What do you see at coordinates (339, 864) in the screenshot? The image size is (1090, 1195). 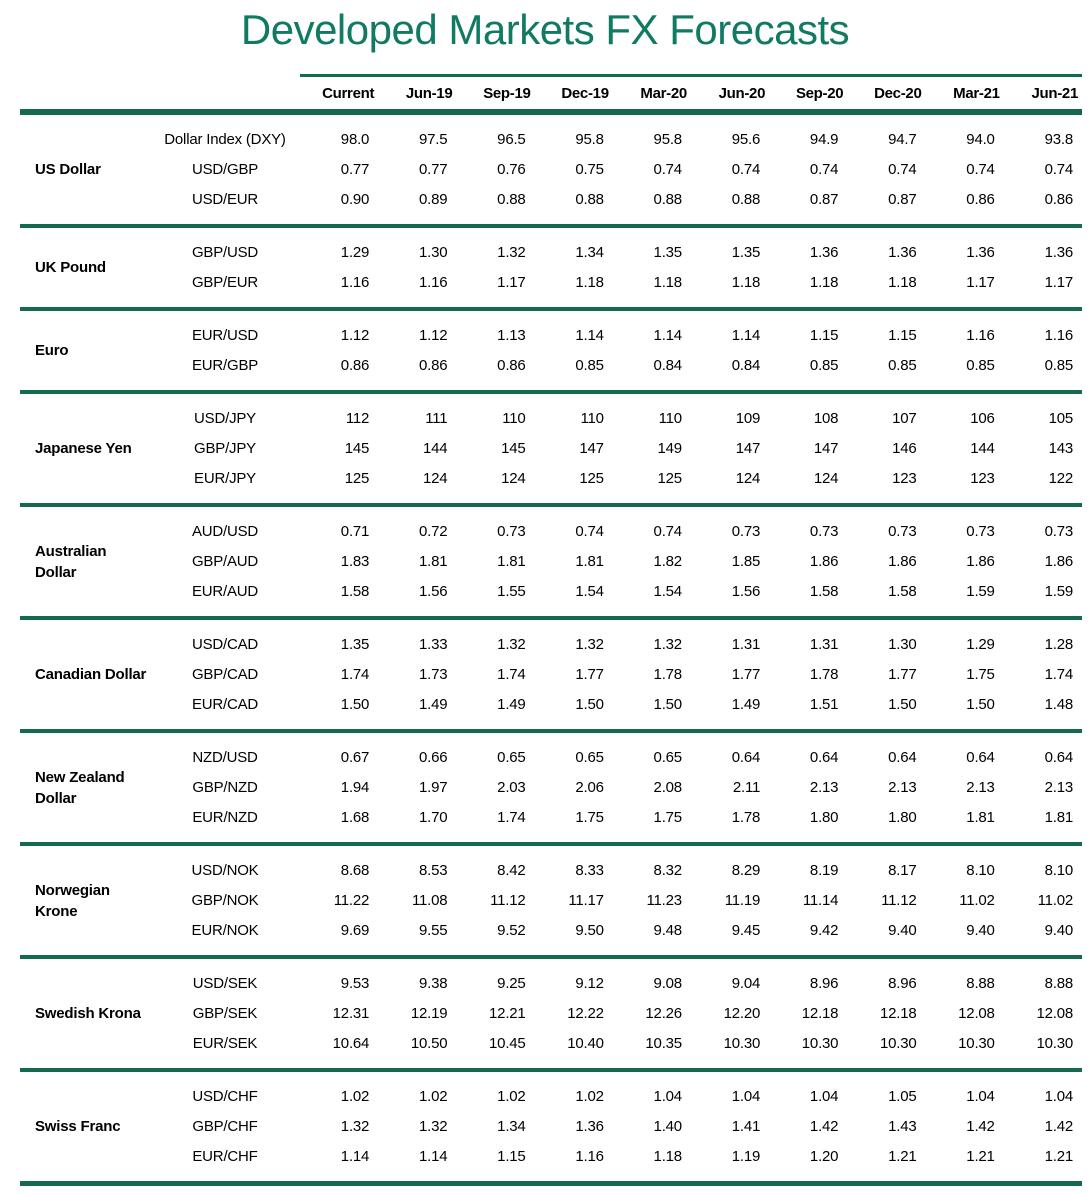 I see `value-cell: 8.68` at bounding box center [339, 864].